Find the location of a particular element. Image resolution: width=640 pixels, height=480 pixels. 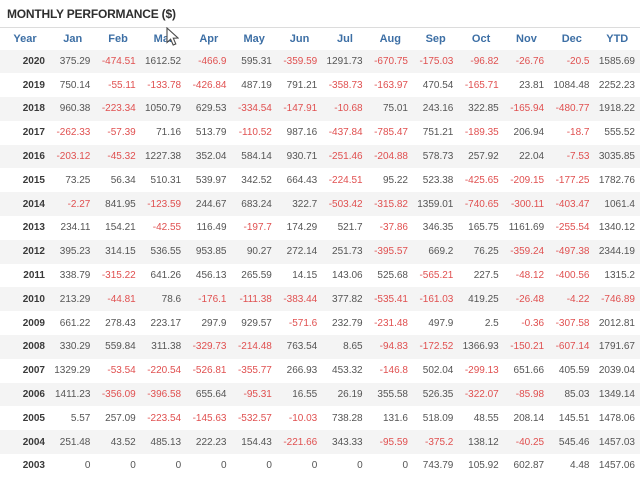

cell-jan: 213.29 is located at coordinates (75, 299).